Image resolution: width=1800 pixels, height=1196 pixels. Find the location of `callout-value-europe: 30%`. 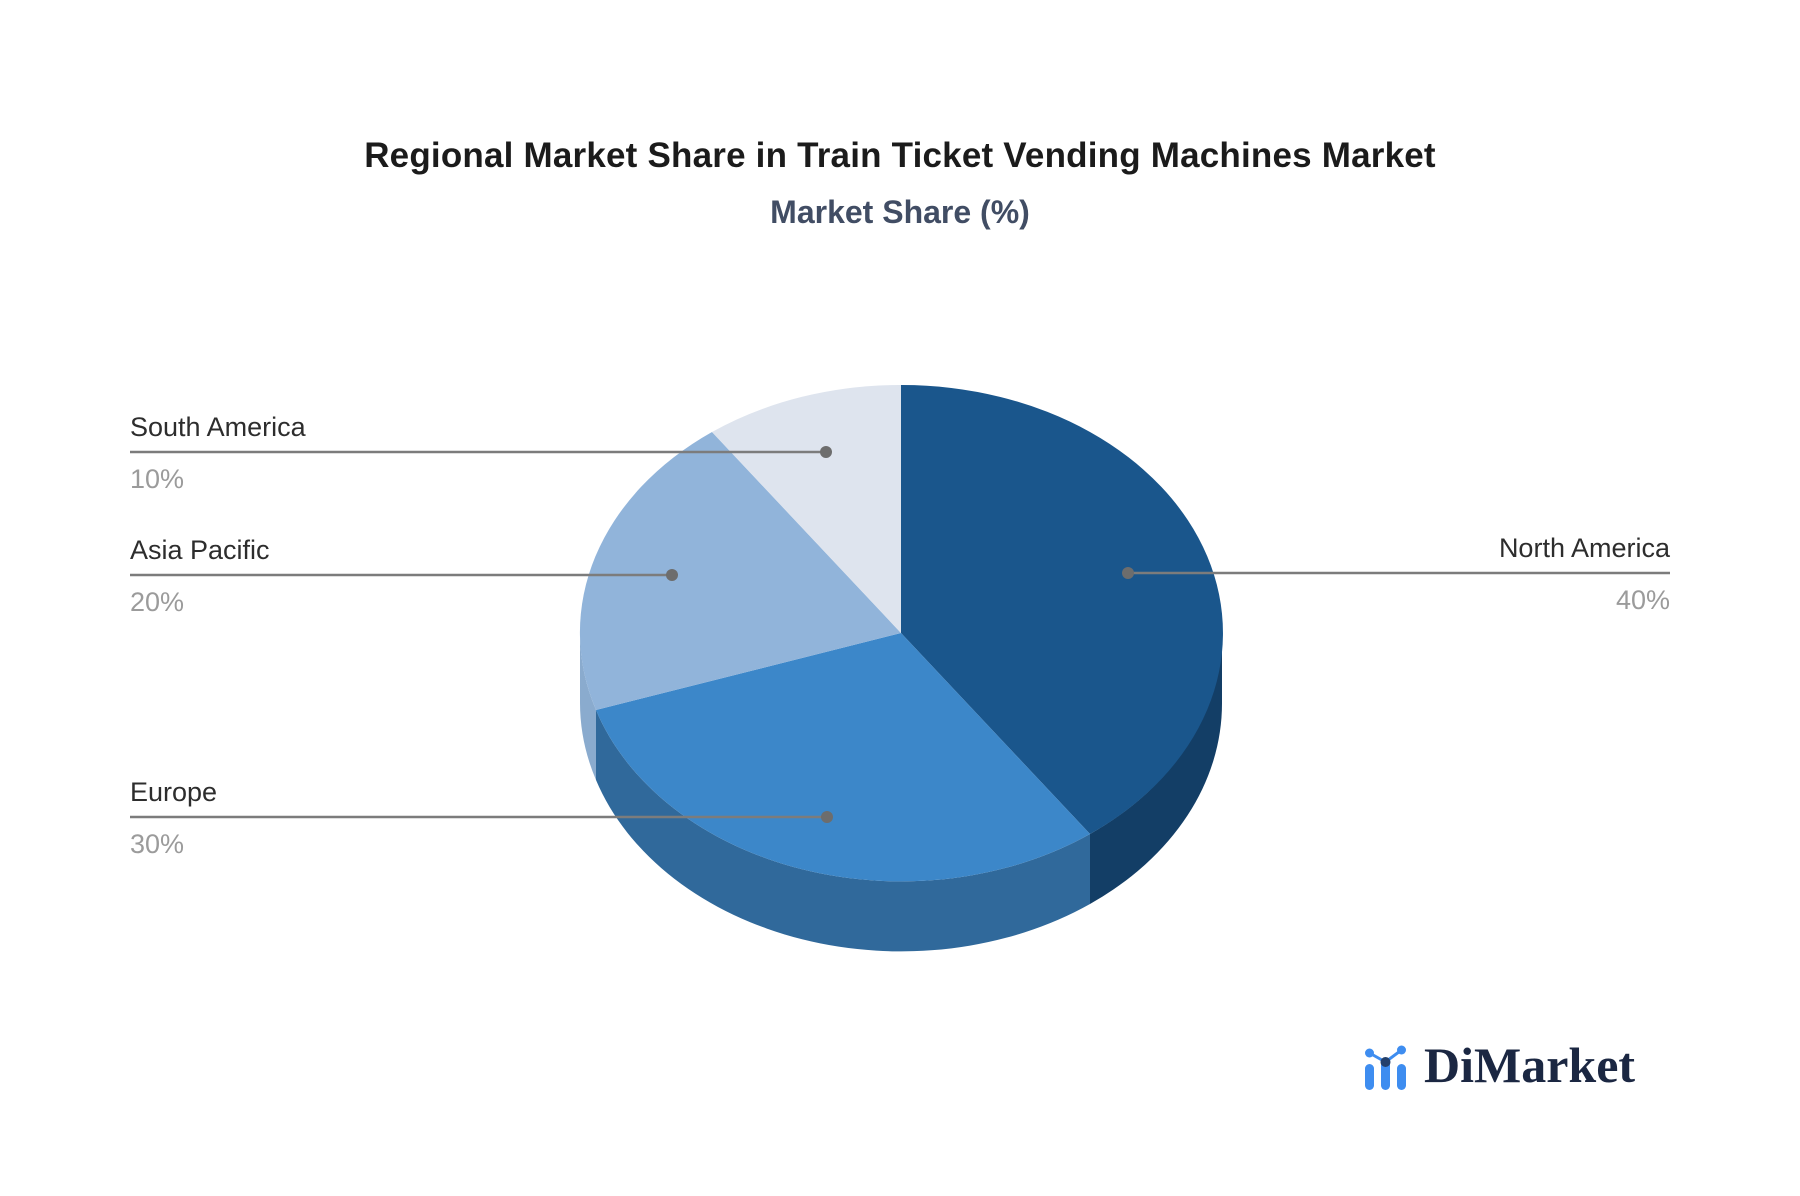

callout-value-europe: 30% is located at coordinates (157, 844).